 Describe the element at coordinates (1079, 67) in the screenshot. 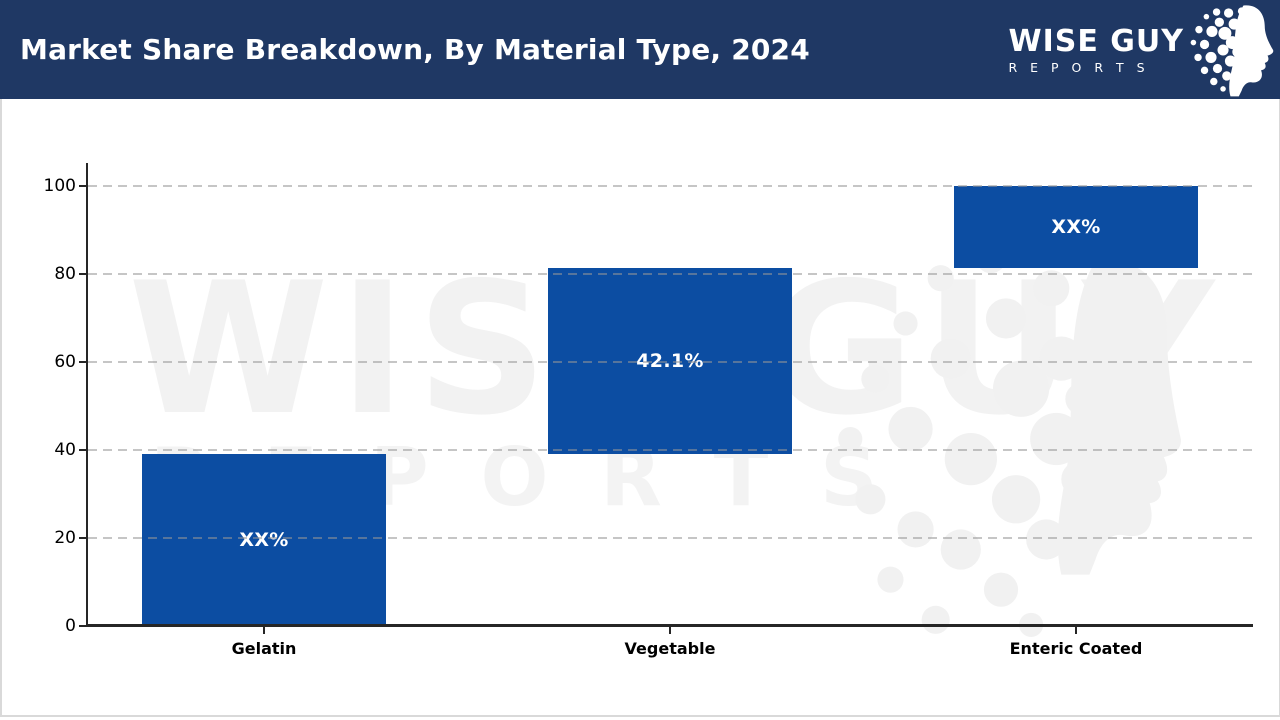

I see `logo-subtitle: R E P O R T S` at that location.